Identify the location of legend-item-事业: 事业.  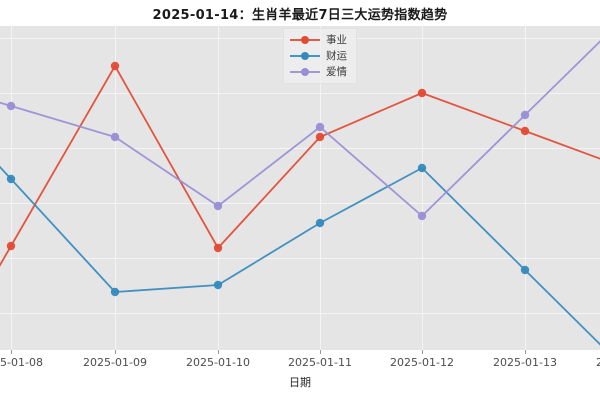
(318, 40).